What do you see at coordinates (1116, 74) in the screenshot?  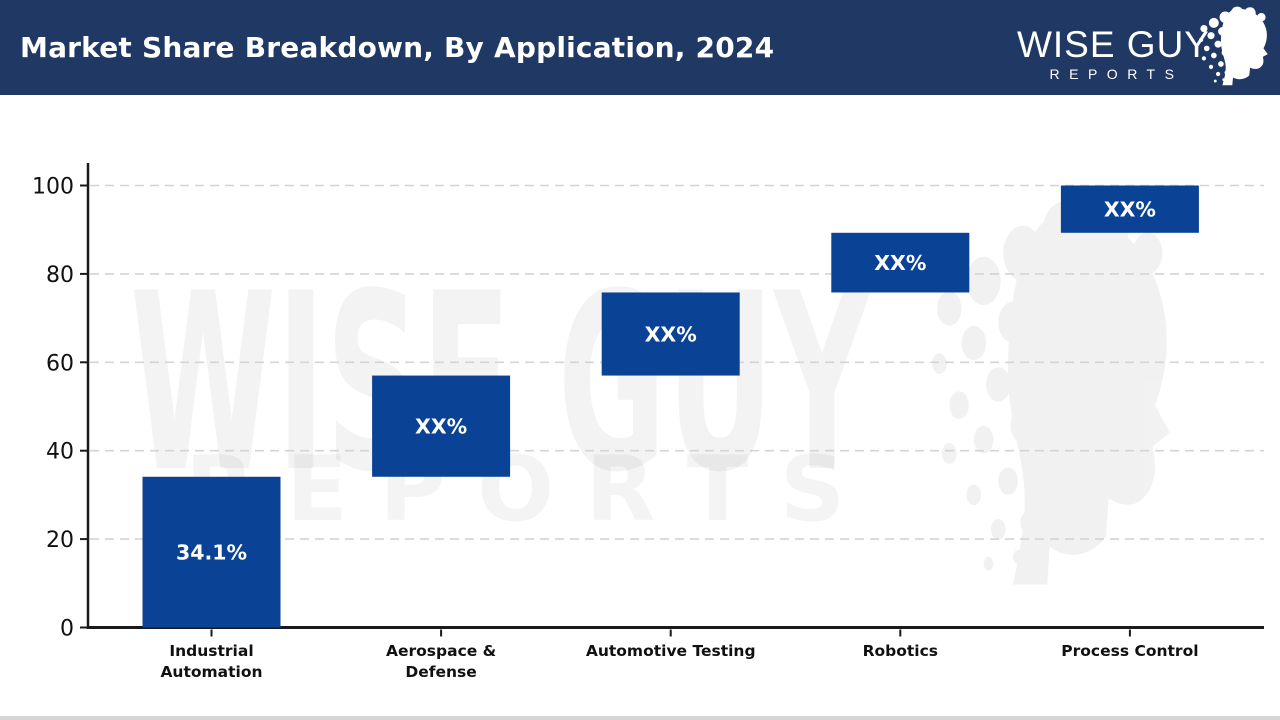 I see `logo-subtext: REPORTS` at bounding box center [1116, 74].